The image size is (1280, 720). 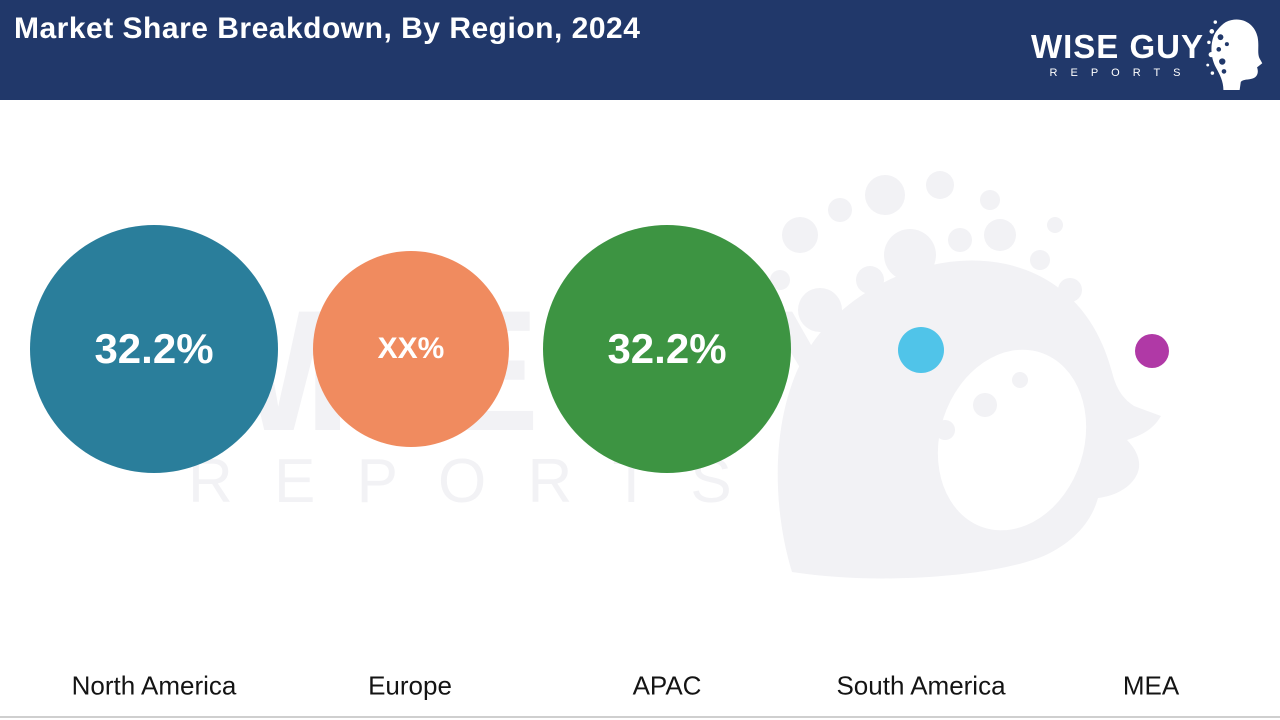 What do you see at coordinates (1117, 72) in the screenshot?
I see `logo-subtitle: R E P O R T S` at bounding box center [1117, 72].